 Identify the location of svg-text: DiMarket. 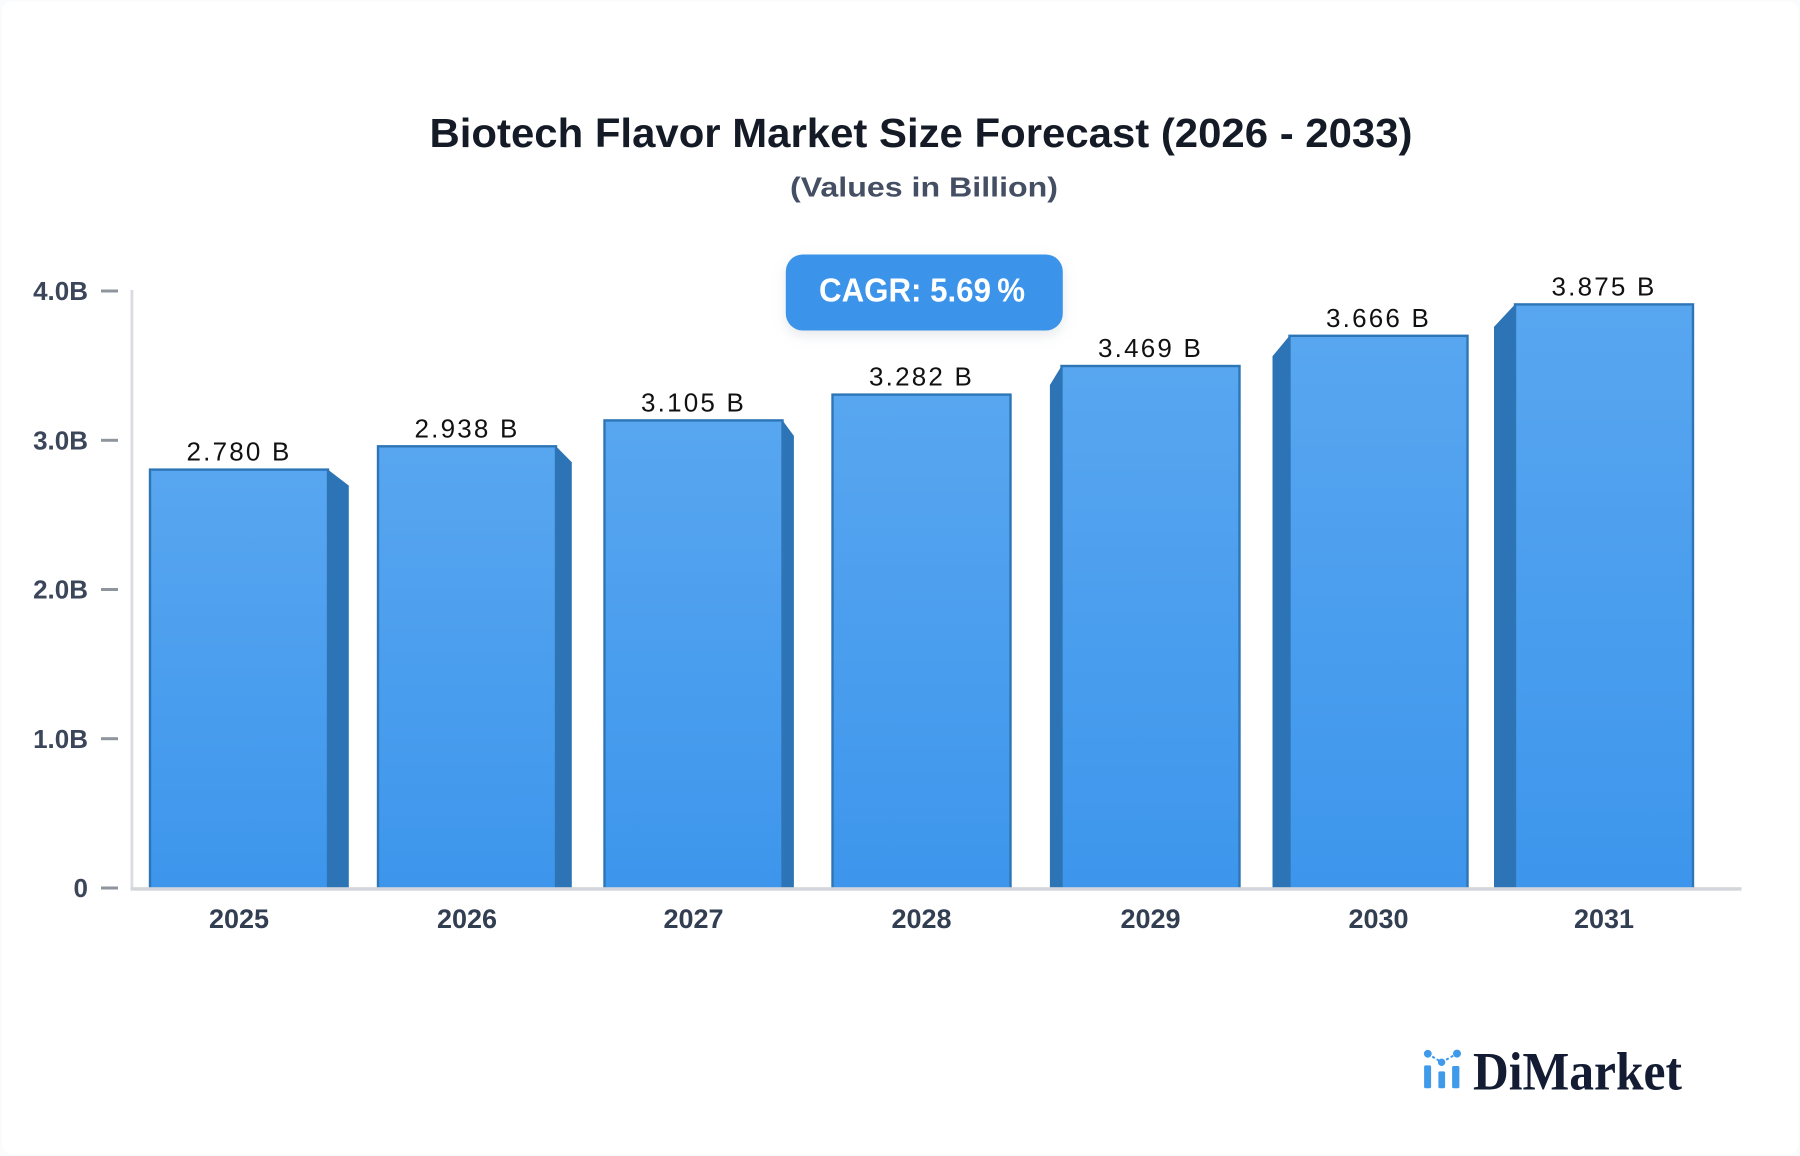
(1577, 1071).